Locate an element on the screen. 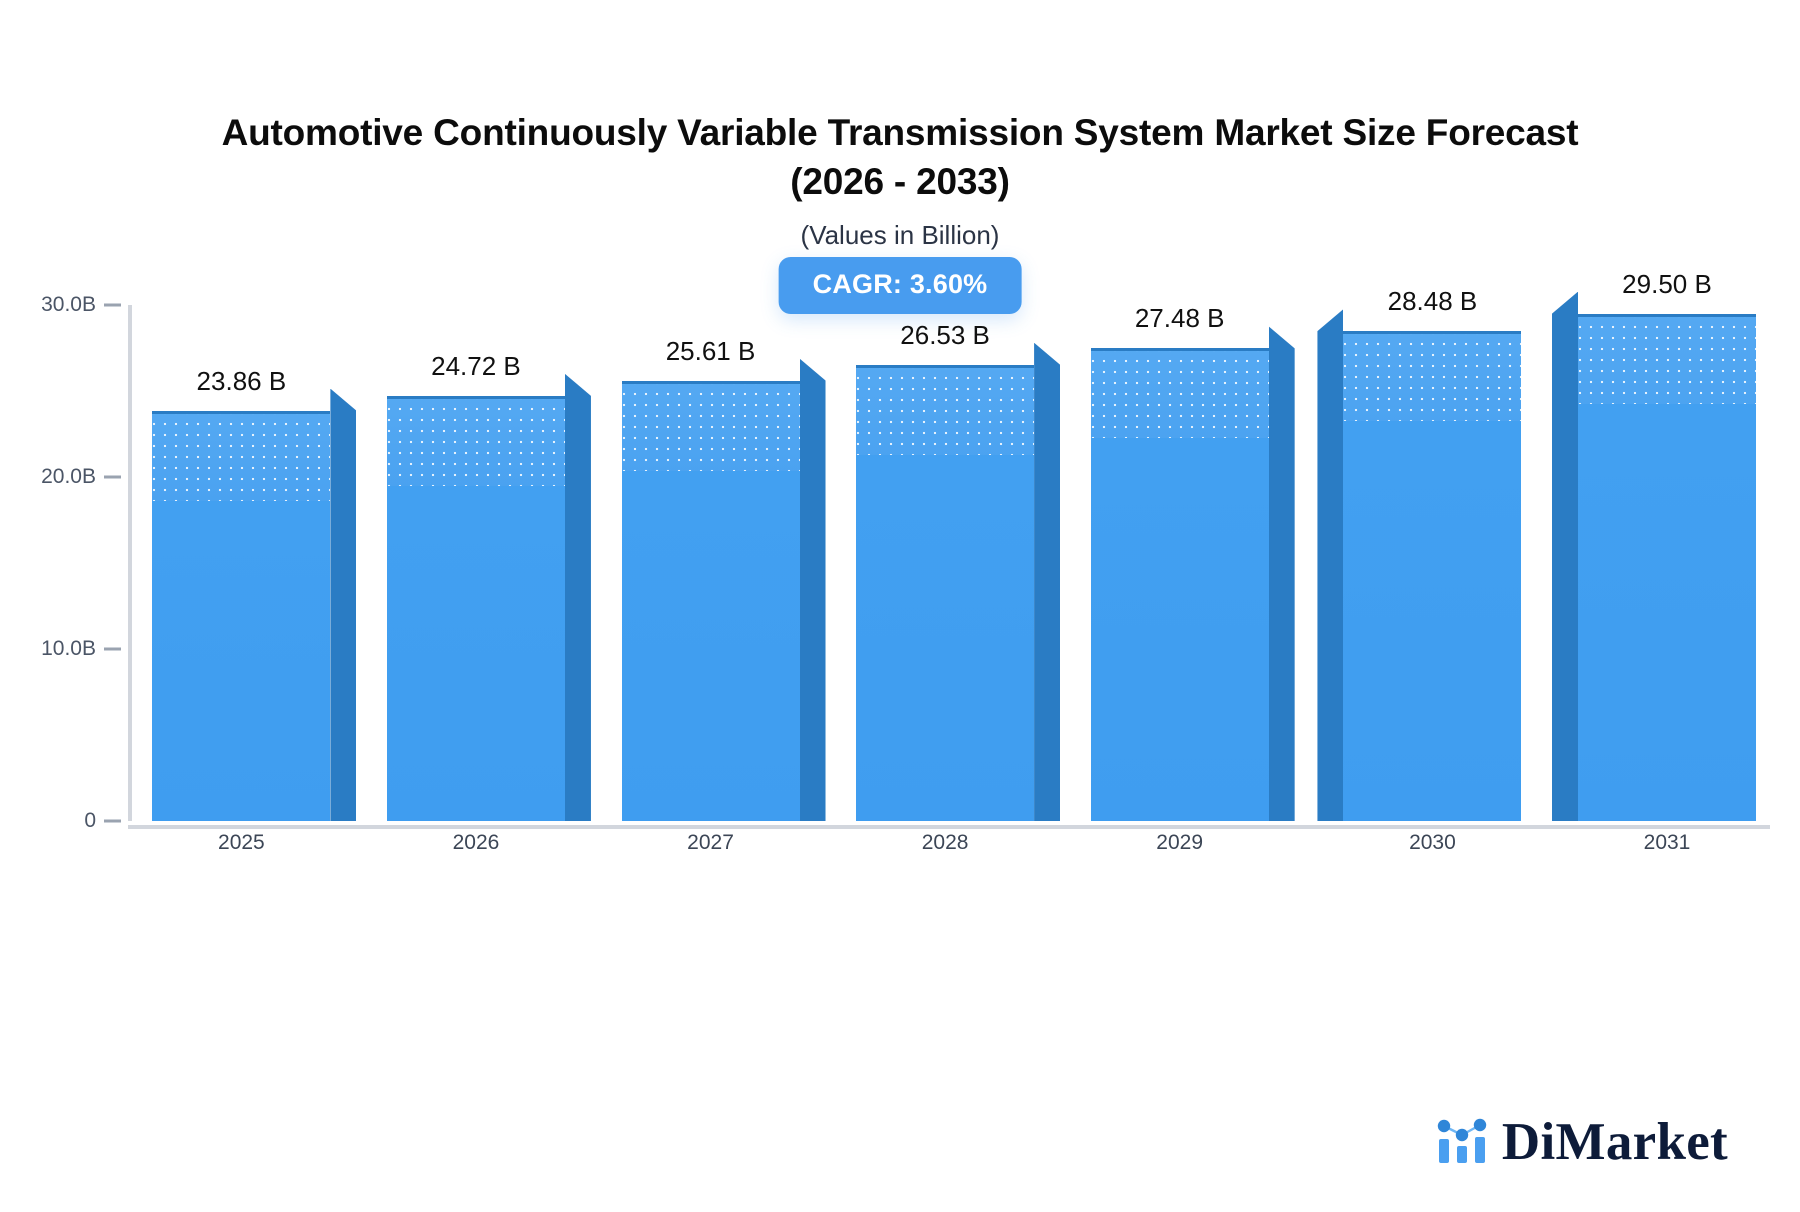  bar-chart-trend-icon is located at coordinates (1462, 1142).